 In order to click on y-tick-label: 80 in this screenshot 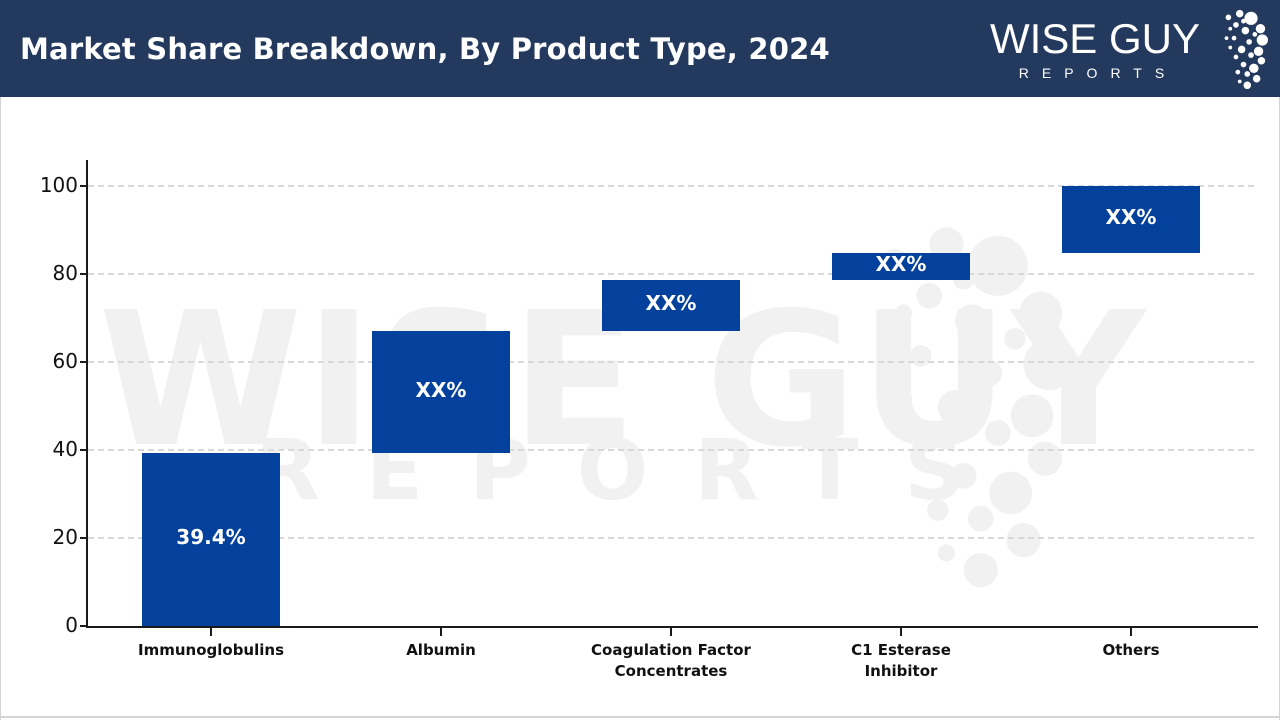, I will do `click(65, 273)`.